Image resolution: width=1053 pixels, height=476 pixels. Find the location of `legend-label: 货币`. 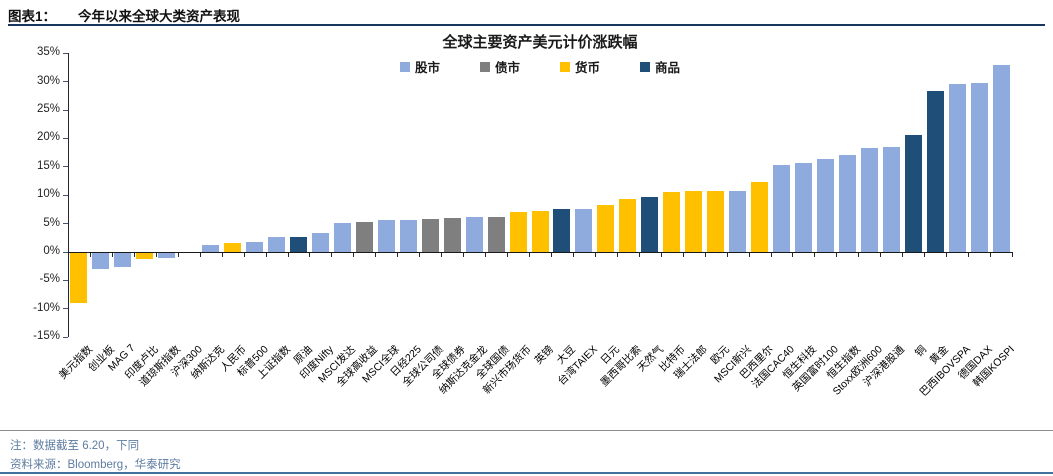

legend-label: 货币 is located at coordinates (588, 68).